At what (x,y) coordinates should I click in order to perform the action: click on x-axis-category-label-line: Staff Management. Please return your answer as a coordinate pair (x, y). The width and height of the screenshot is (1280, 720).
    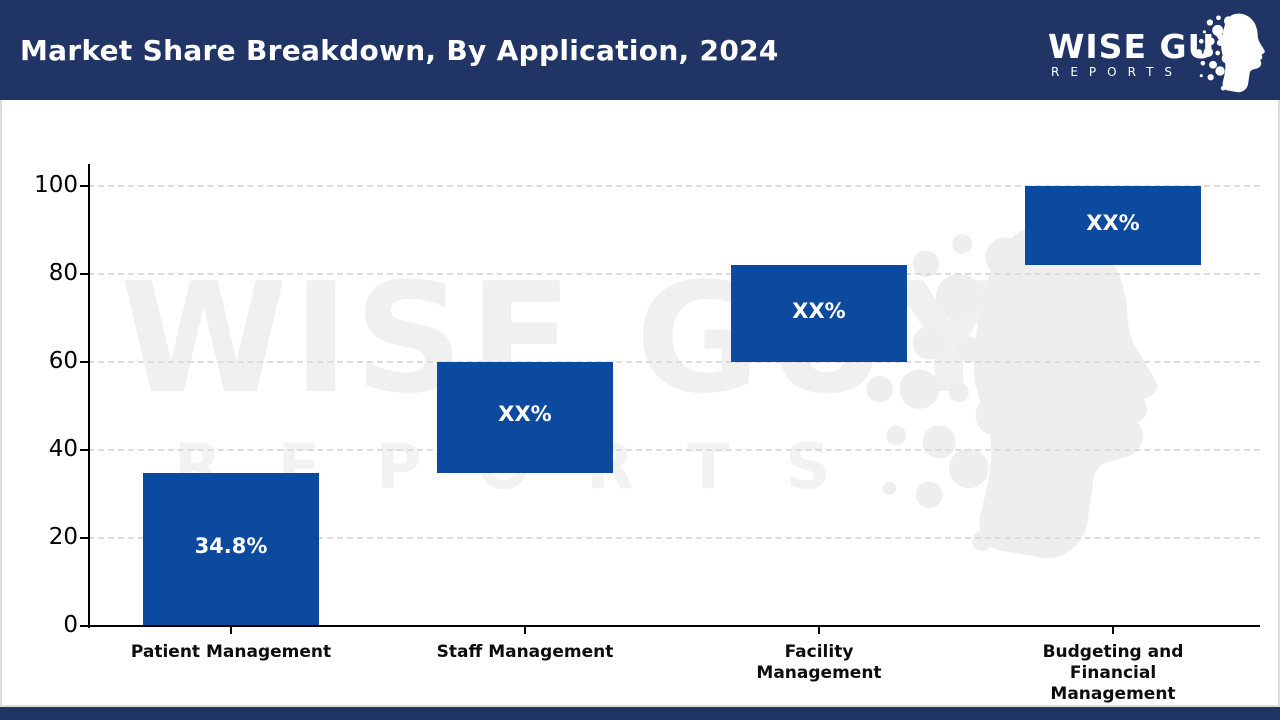
    Looking at the image, I should click on (525, 652).